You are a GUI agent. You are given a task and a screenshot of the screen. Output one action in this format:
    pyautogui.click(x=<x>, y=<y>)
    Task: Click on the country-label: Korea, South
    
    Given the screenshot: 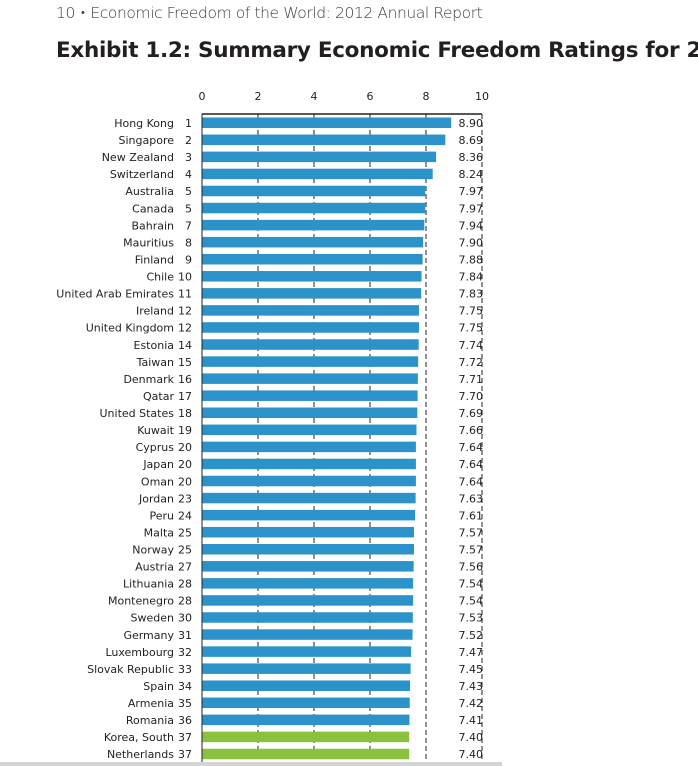 What is the action you would take?
    pyautogui.click(x=139, y=737)
    